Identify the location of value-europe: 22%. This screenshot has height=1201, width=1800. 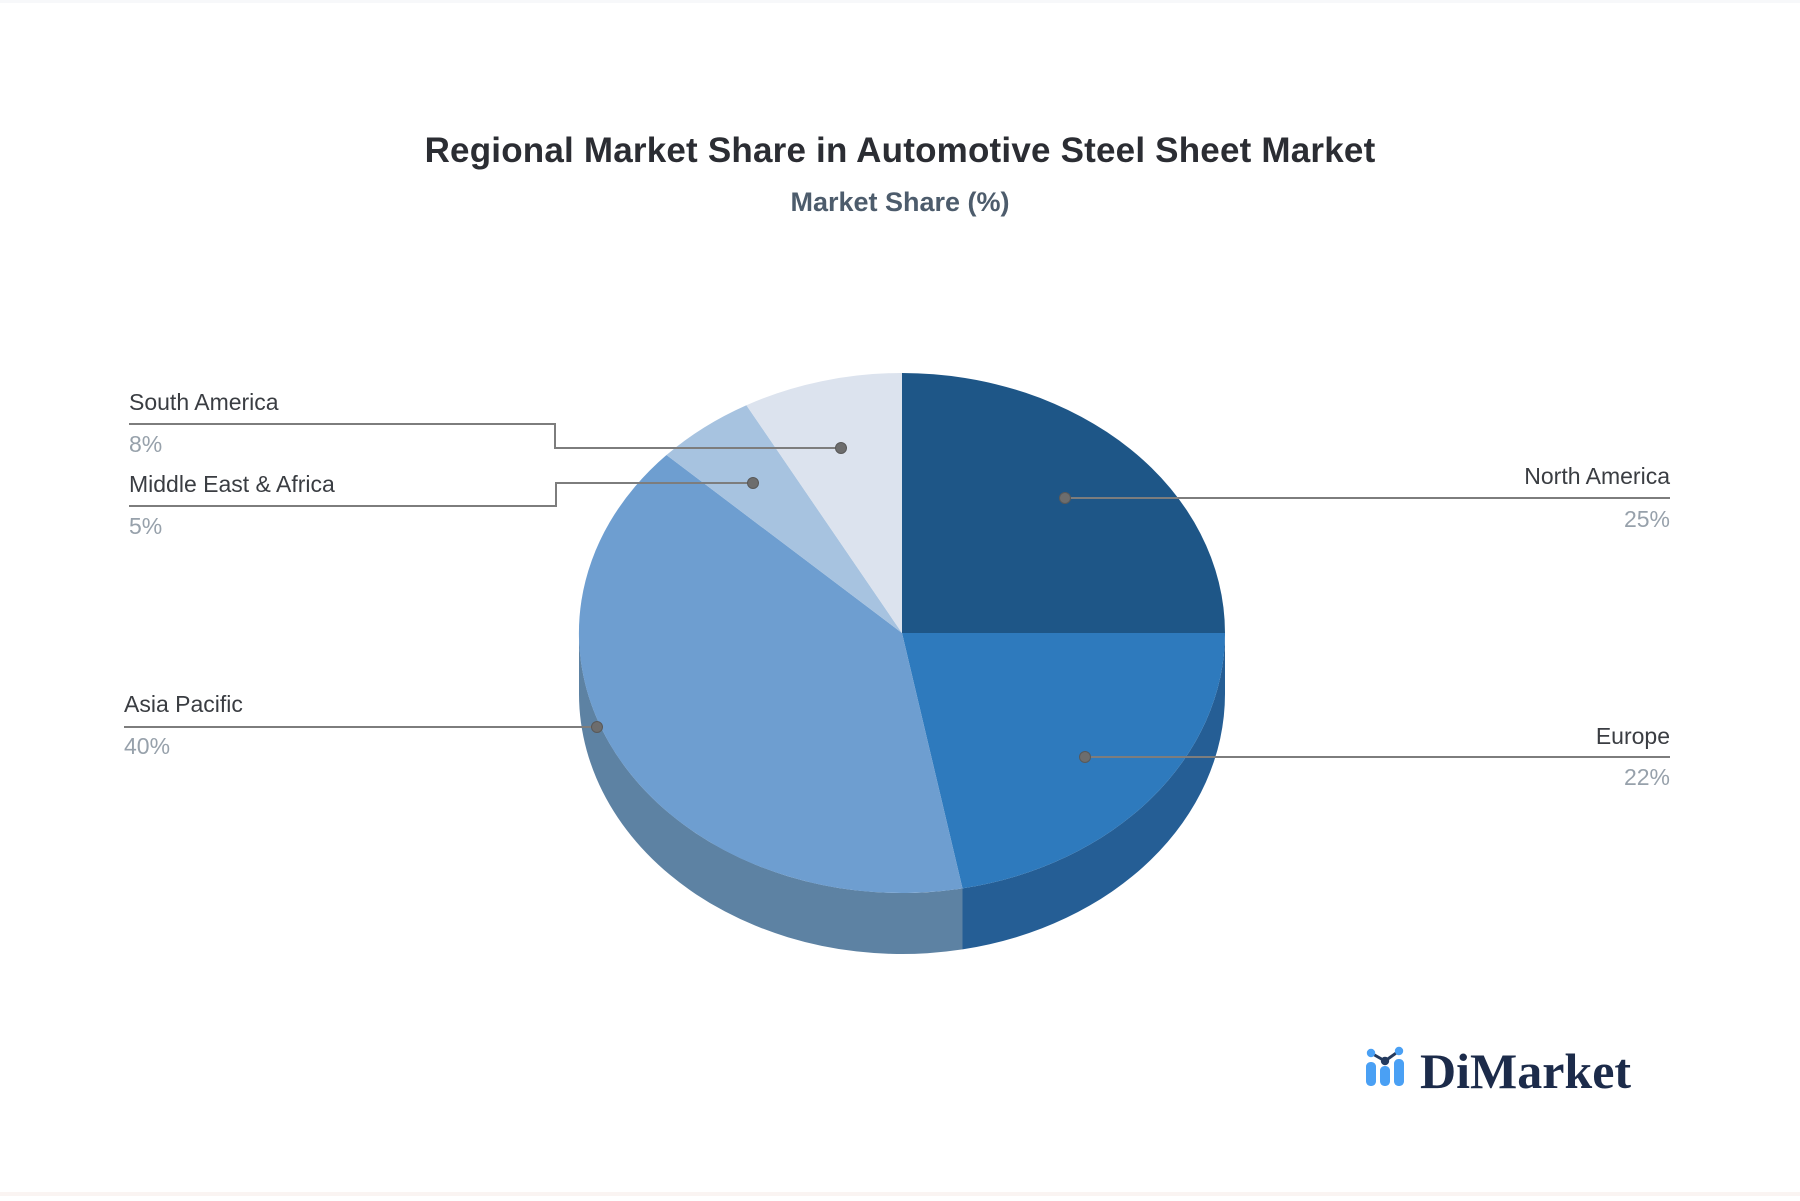
(1646, 777).